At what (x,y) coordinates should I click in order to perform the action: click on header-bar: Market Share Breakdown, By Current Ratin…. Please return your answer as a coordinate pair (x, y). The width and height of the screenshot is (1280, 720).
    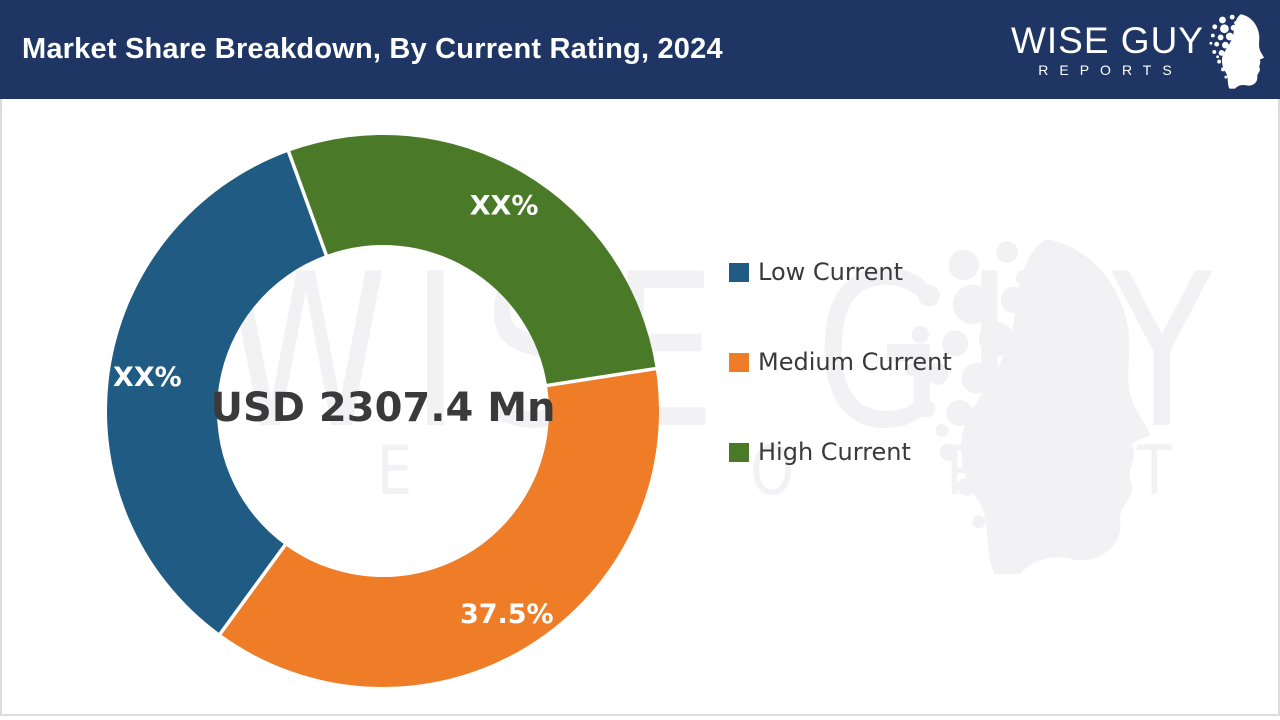
    Looking at the image, I should click on (640, 49).